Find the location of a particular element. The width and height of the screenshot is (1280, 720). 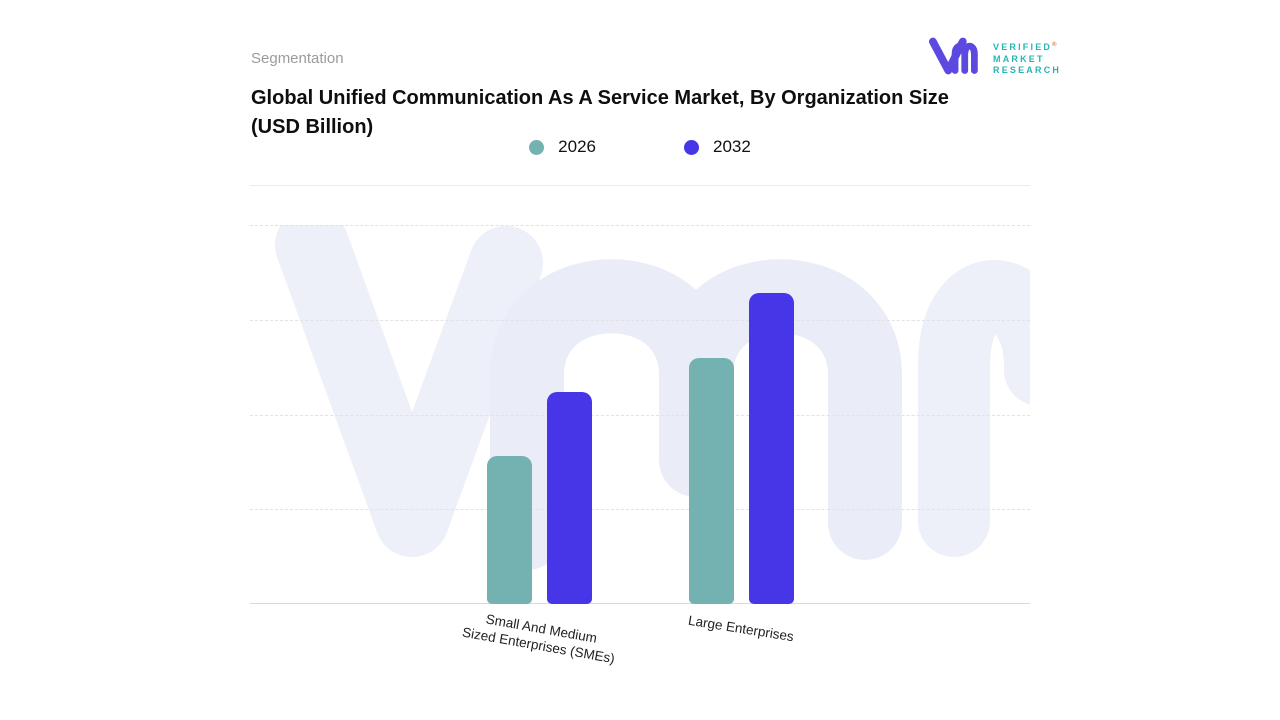

x-axis-label-line: Large Enterprises is located at coordinates (741, 628).